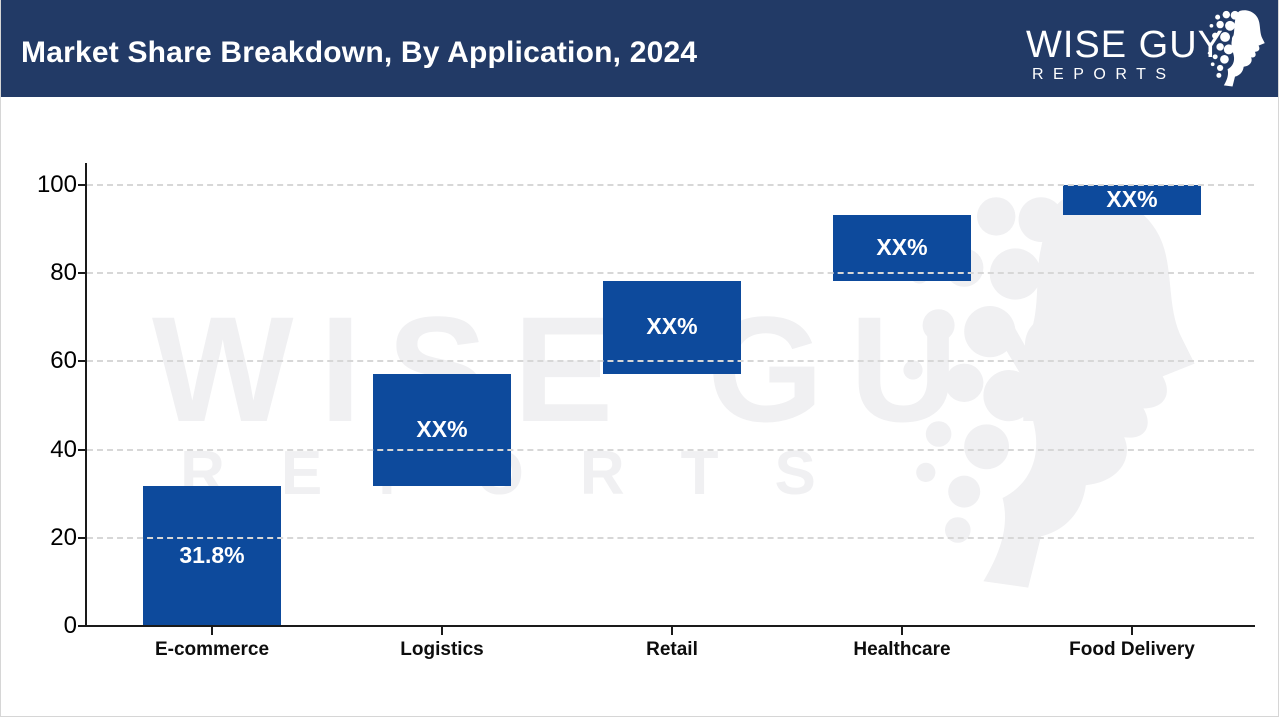  What do you see at coordinates (63, 273) in the screenshot?
I see `y-tick-label: 80` at bounding box center [63, 273].